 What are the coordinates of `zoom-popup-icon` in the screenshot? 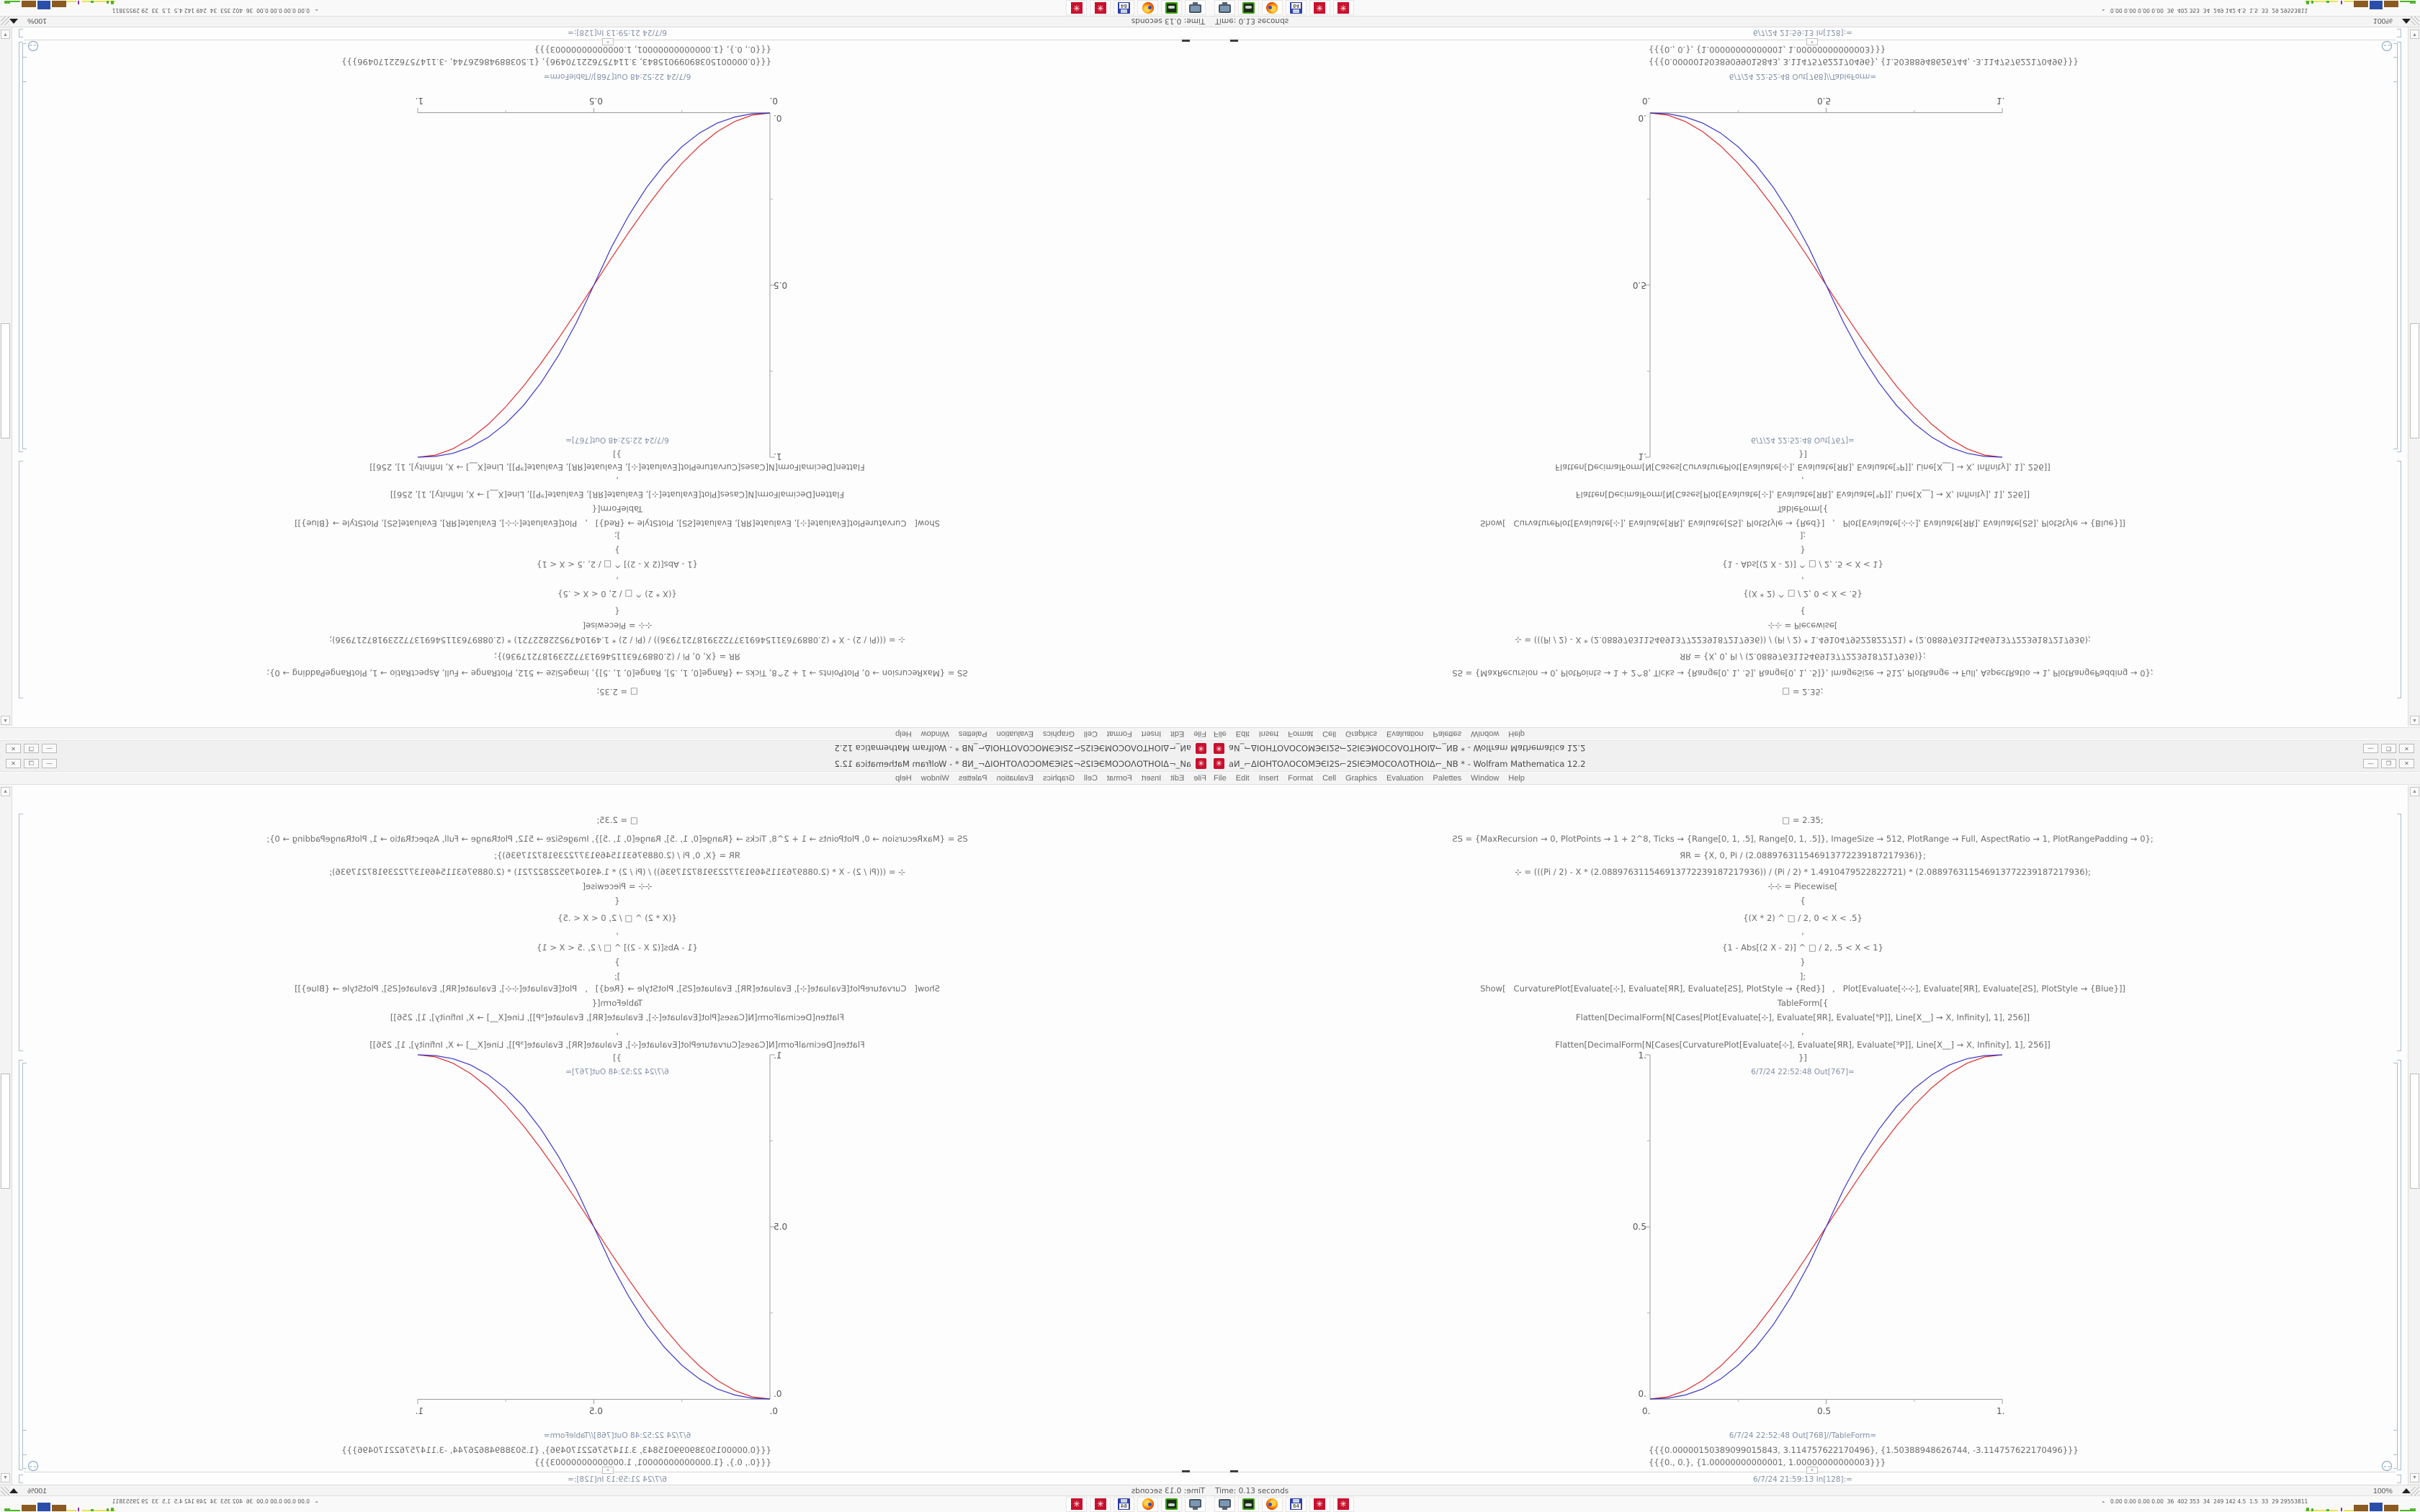 It's located at (13, 1490).